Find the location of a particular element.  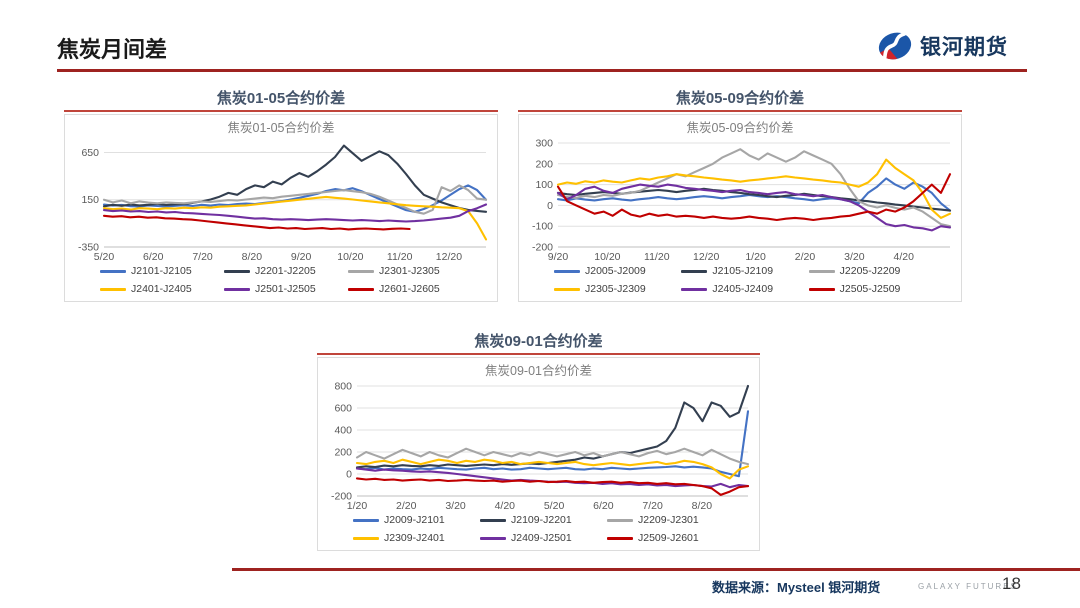

chart-inner-title: 焦炭01-05合约价差 is located at coordinates (281, 128).